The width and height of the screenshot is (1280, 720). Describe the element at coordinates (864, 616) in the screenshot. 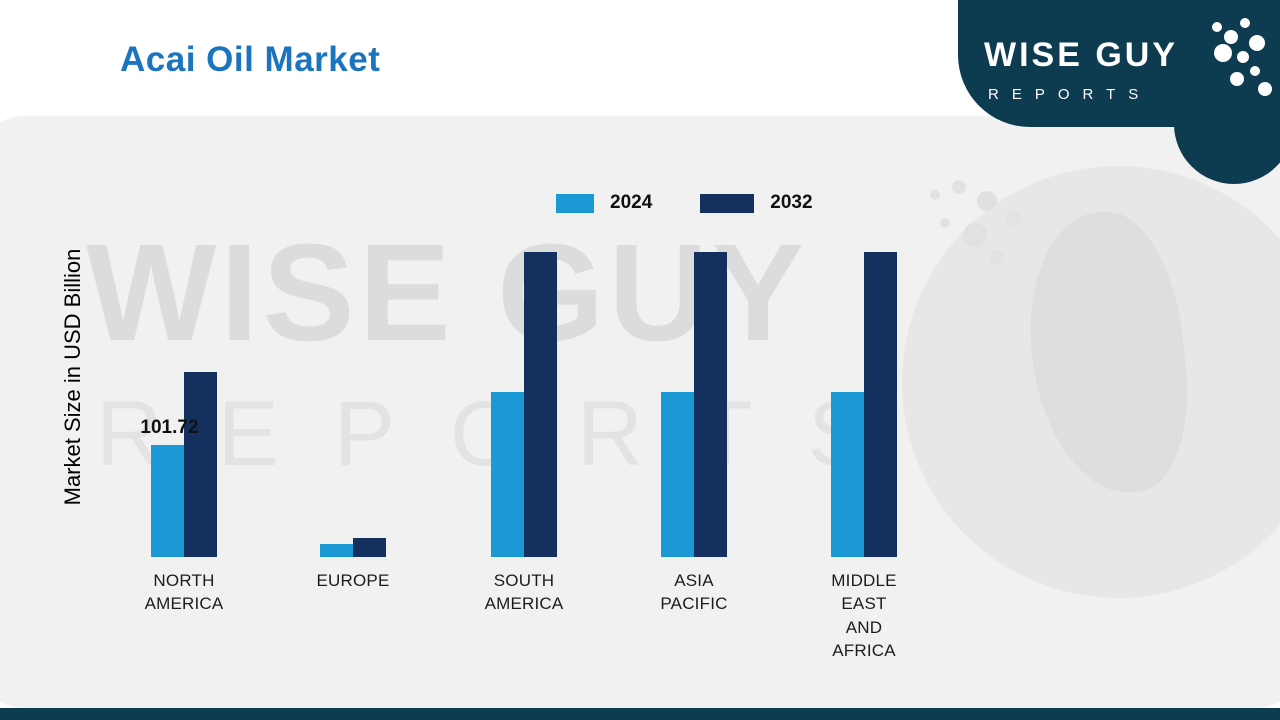

I see `category-label: MIDDLE EAST AND AFRICA` at that location.